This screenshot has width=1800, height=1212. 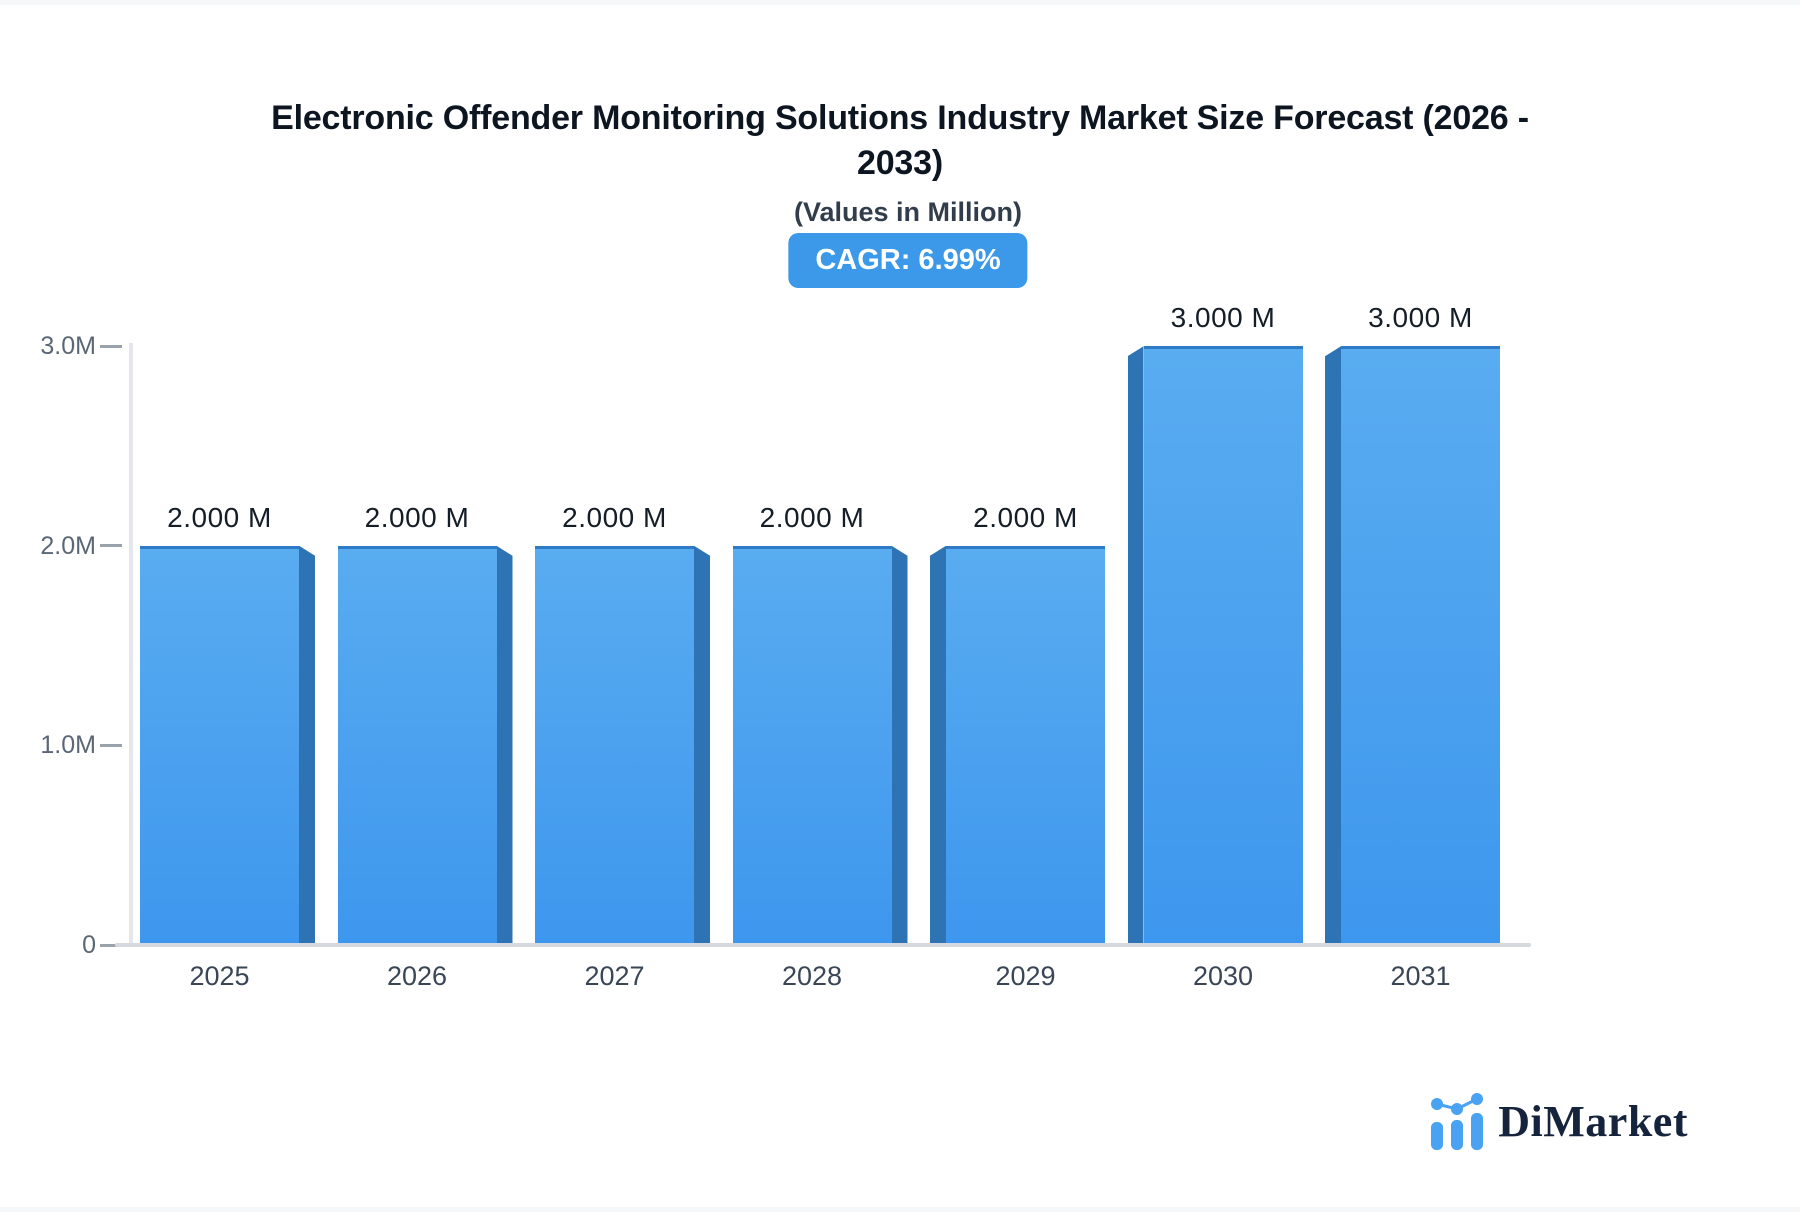 I want to click on brand-watermark: DiMarket, so click(x=1558, y=1121).